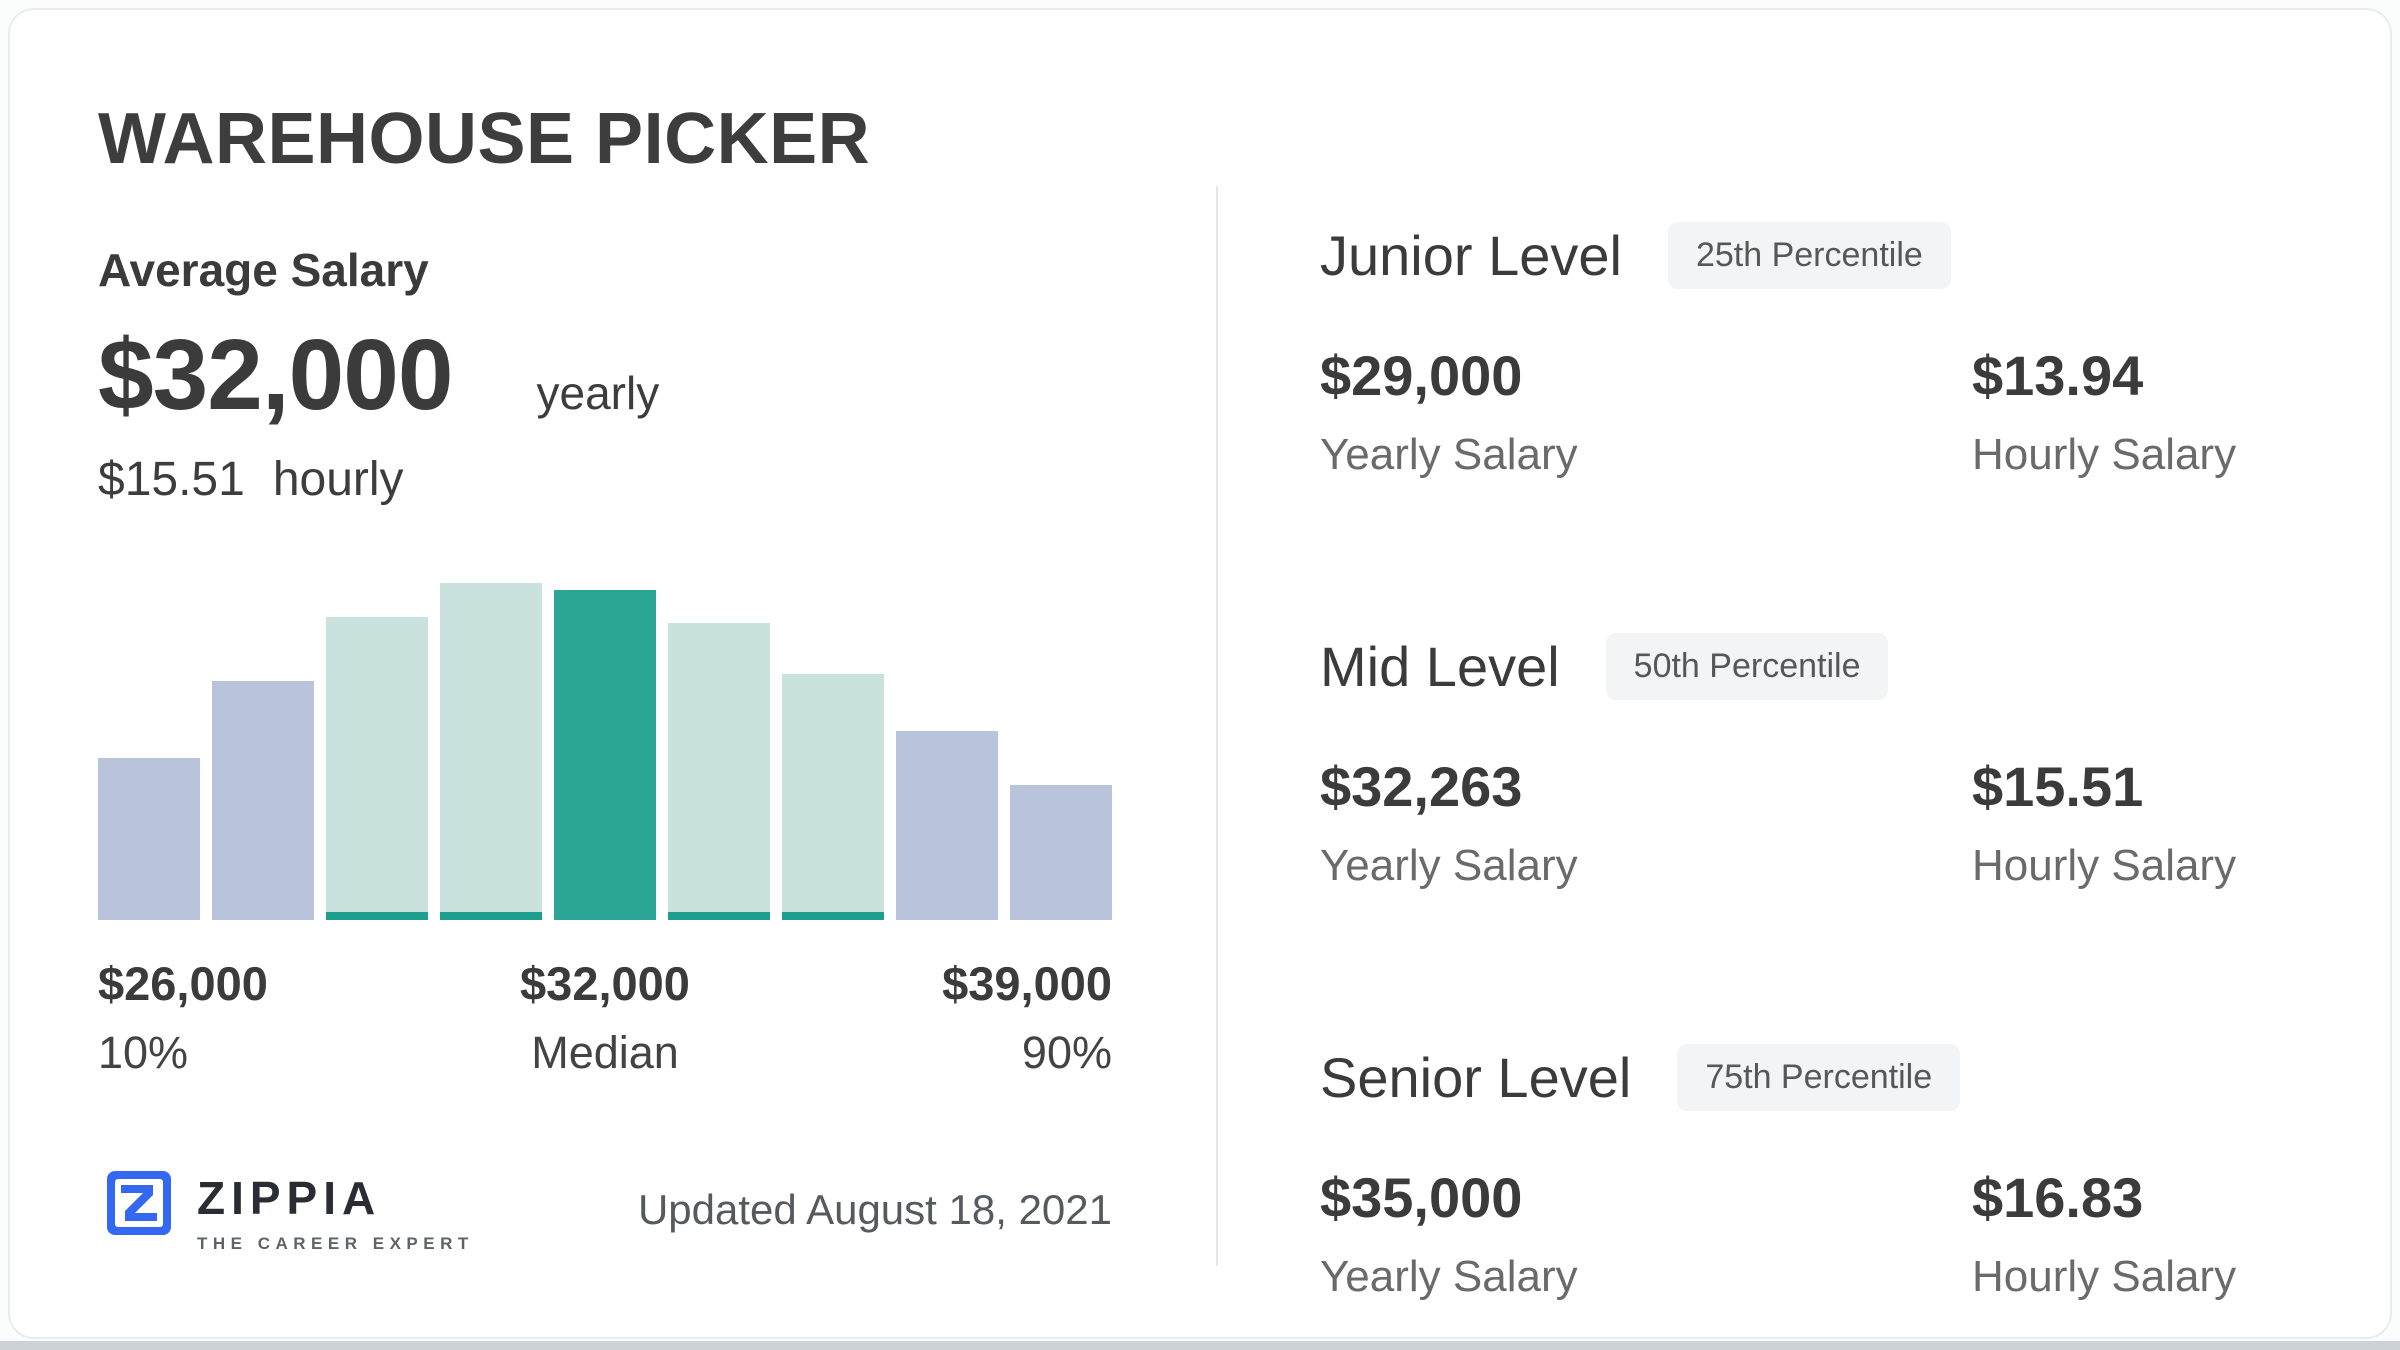 The height and width of the screenshot is (1350, 2400). What do you see at coordinates (598, 393) in the screenshot?
I see `average-yearly-unit: yearly` at bounding box center [598, 393].